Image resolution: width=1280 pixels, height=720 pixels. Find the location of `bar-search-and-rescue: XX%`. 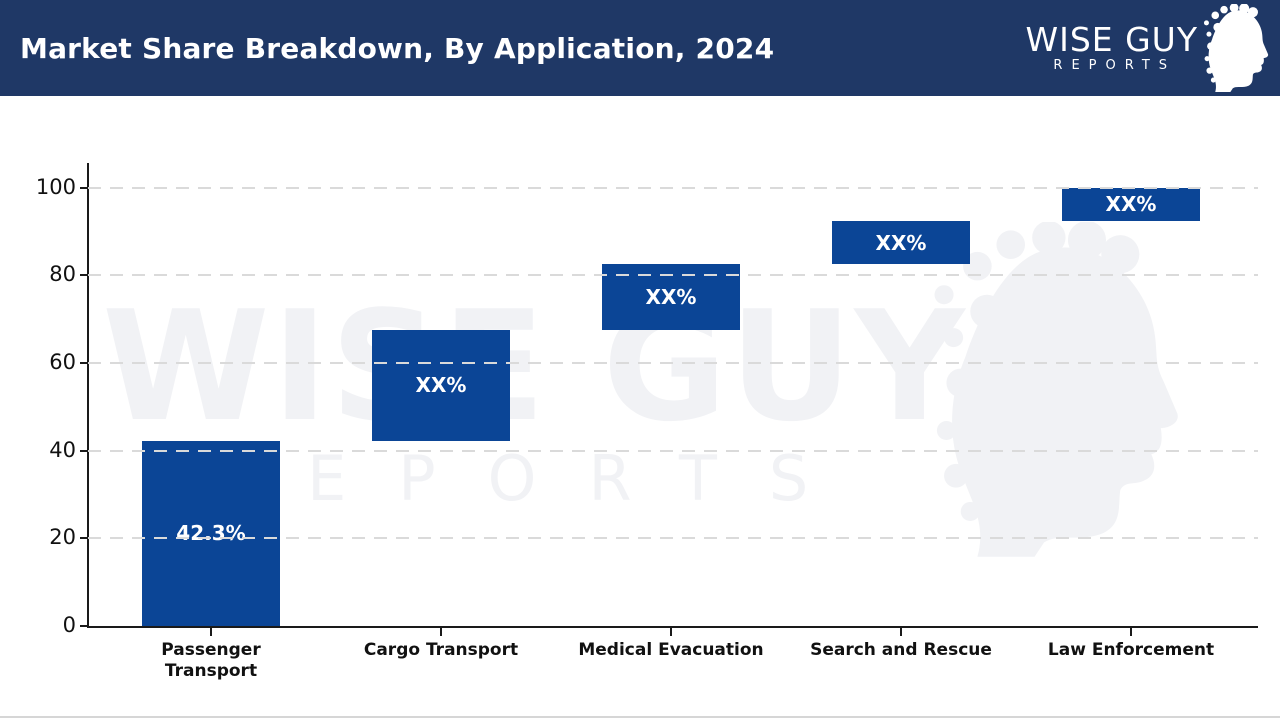

bar-search-and-rescue: XX% is located at coordinates (901, 243).